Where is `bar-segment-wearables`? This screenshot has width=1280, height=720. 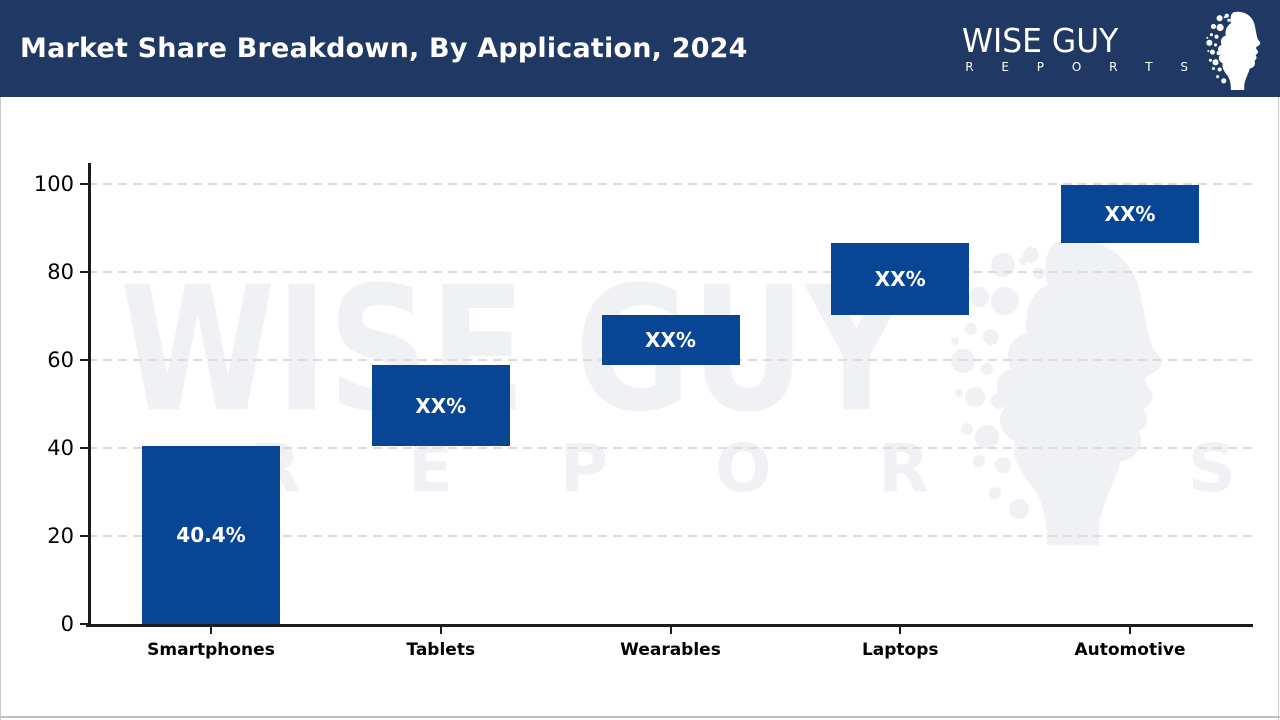
bar-segment-wearables is located at coordinates (670, 340).